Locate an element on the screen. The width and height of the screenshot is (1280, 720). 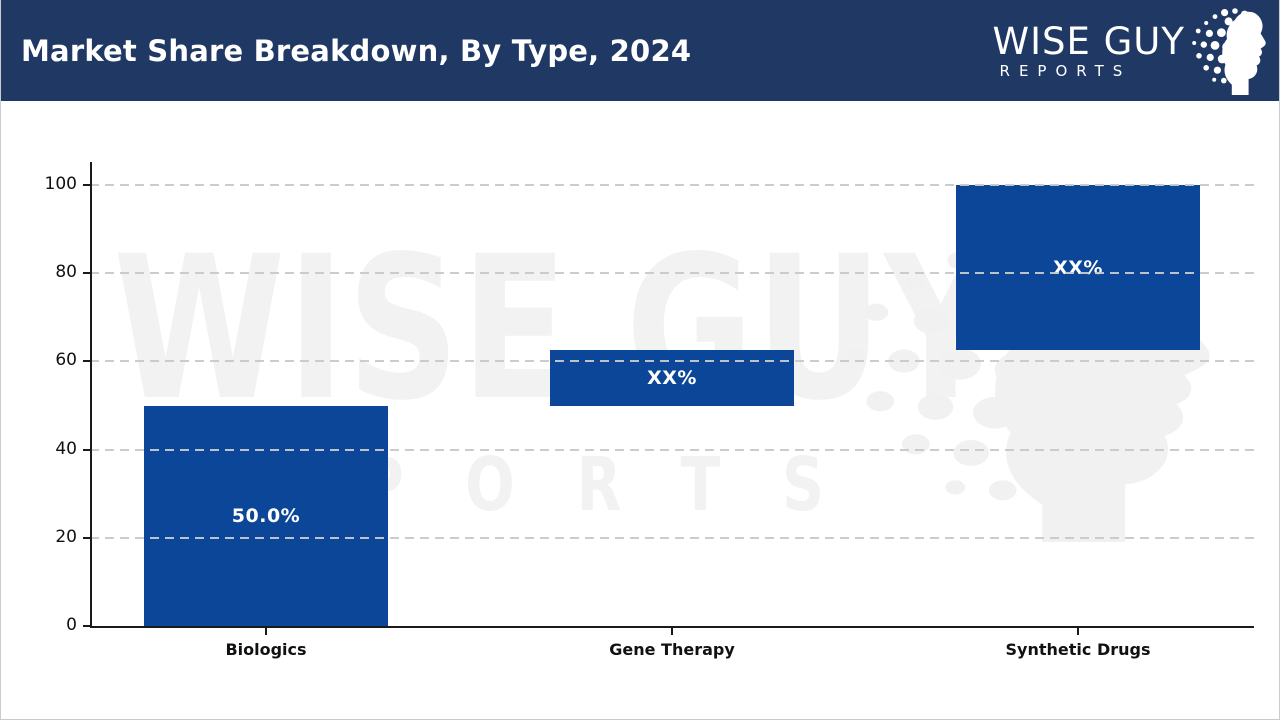
wiseguy-logo: WISE GUY REPORTS is located at coordinates (1130, 51).